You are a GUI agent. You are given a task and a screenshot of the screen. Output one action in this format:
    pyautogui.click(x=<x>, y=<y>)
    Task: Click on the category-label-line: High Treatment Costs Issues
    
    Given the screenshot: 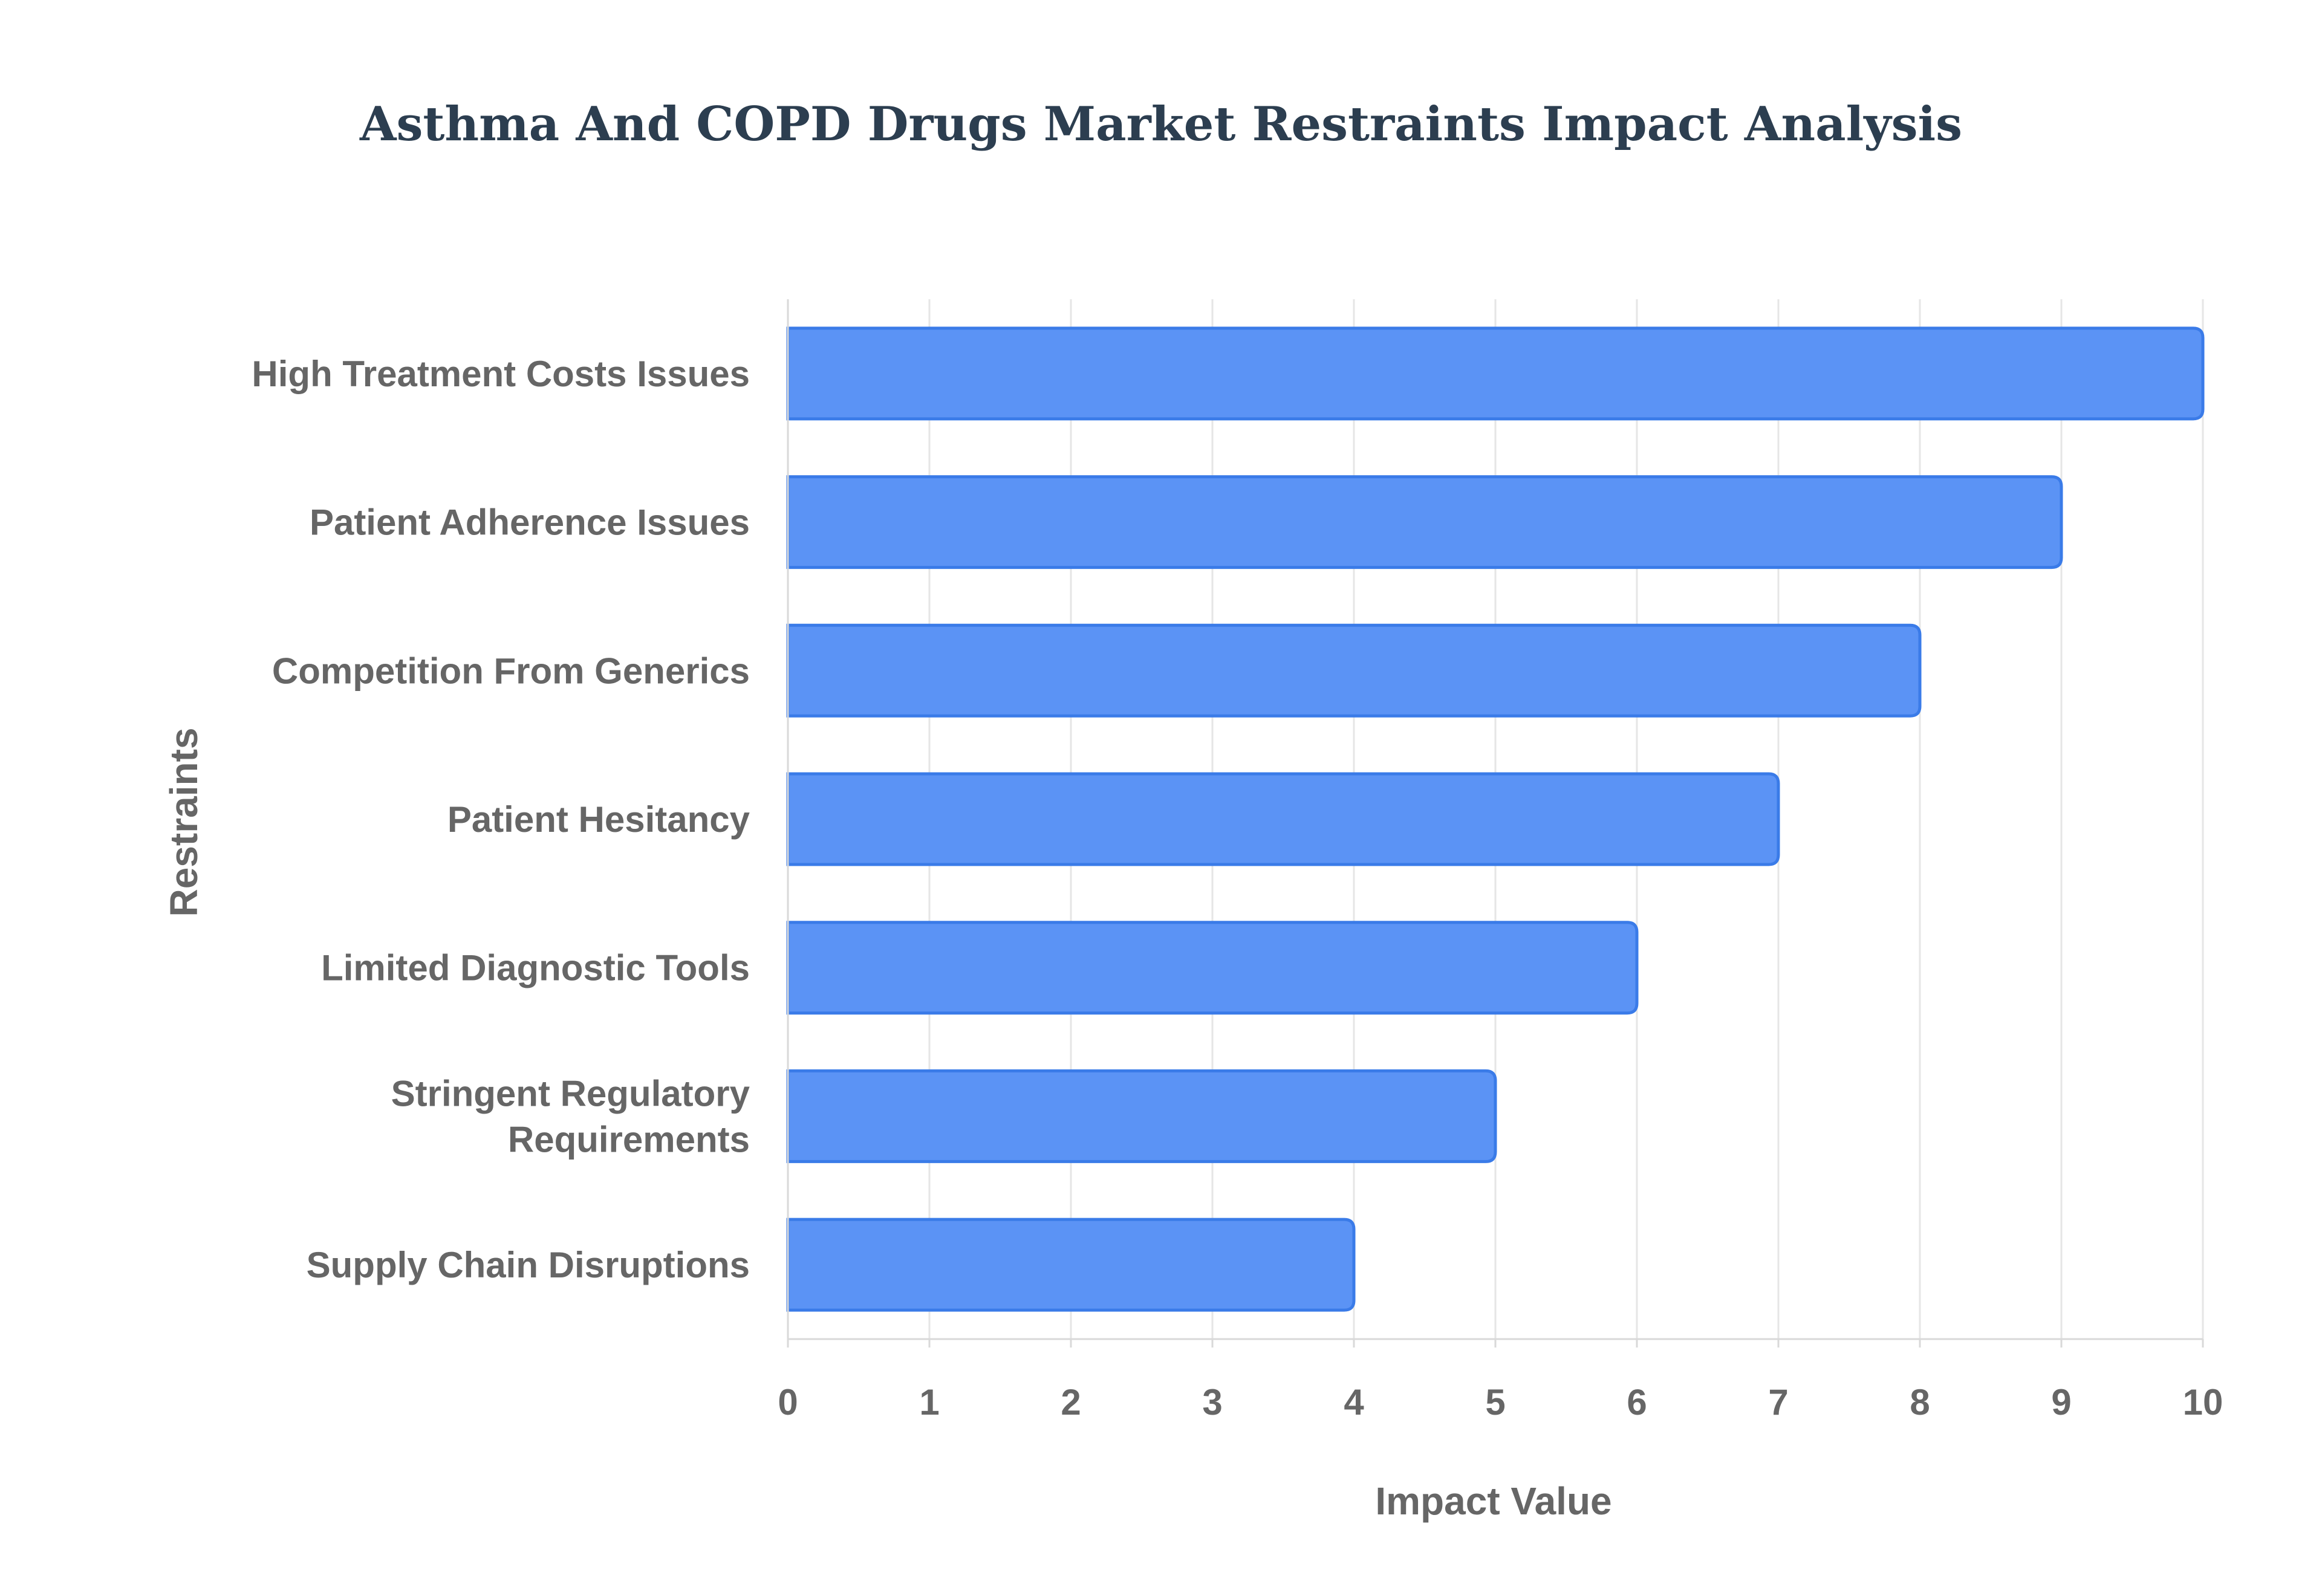 What is the action you would take?
    pyautogui.click(x=501, y=374)
    